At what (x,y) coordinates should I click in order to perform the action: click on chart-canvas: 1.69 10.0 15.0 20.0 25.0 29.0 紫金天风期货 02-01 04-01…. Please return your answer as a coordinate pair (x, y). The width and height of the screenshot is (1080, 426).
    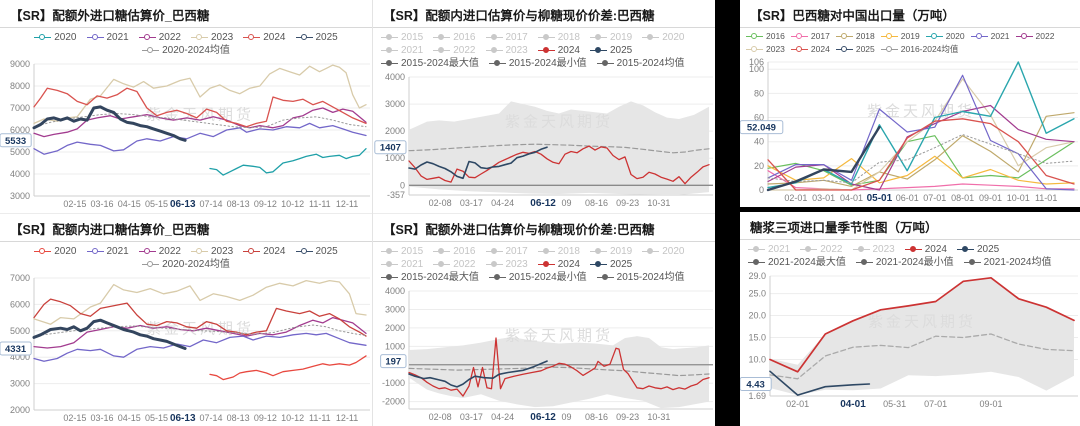
    Looking at the image, I should click on (909, 340).